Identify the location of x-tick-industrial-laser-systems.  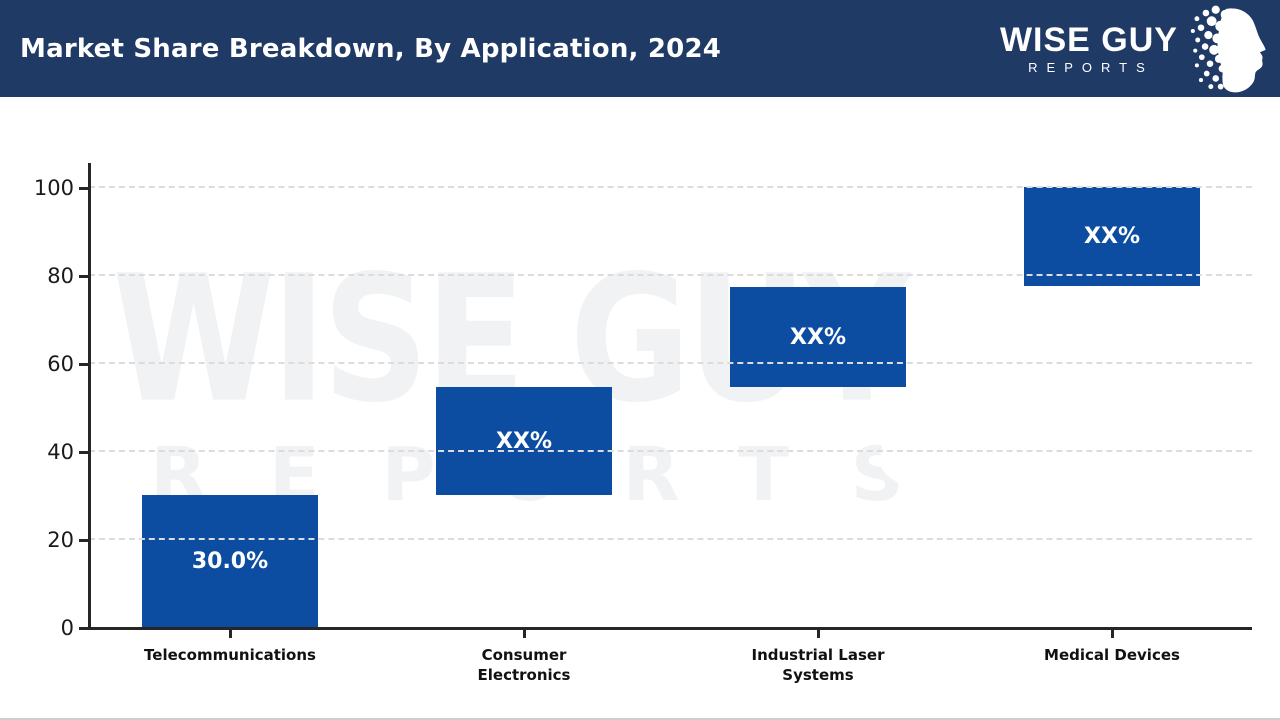
(818, 633).